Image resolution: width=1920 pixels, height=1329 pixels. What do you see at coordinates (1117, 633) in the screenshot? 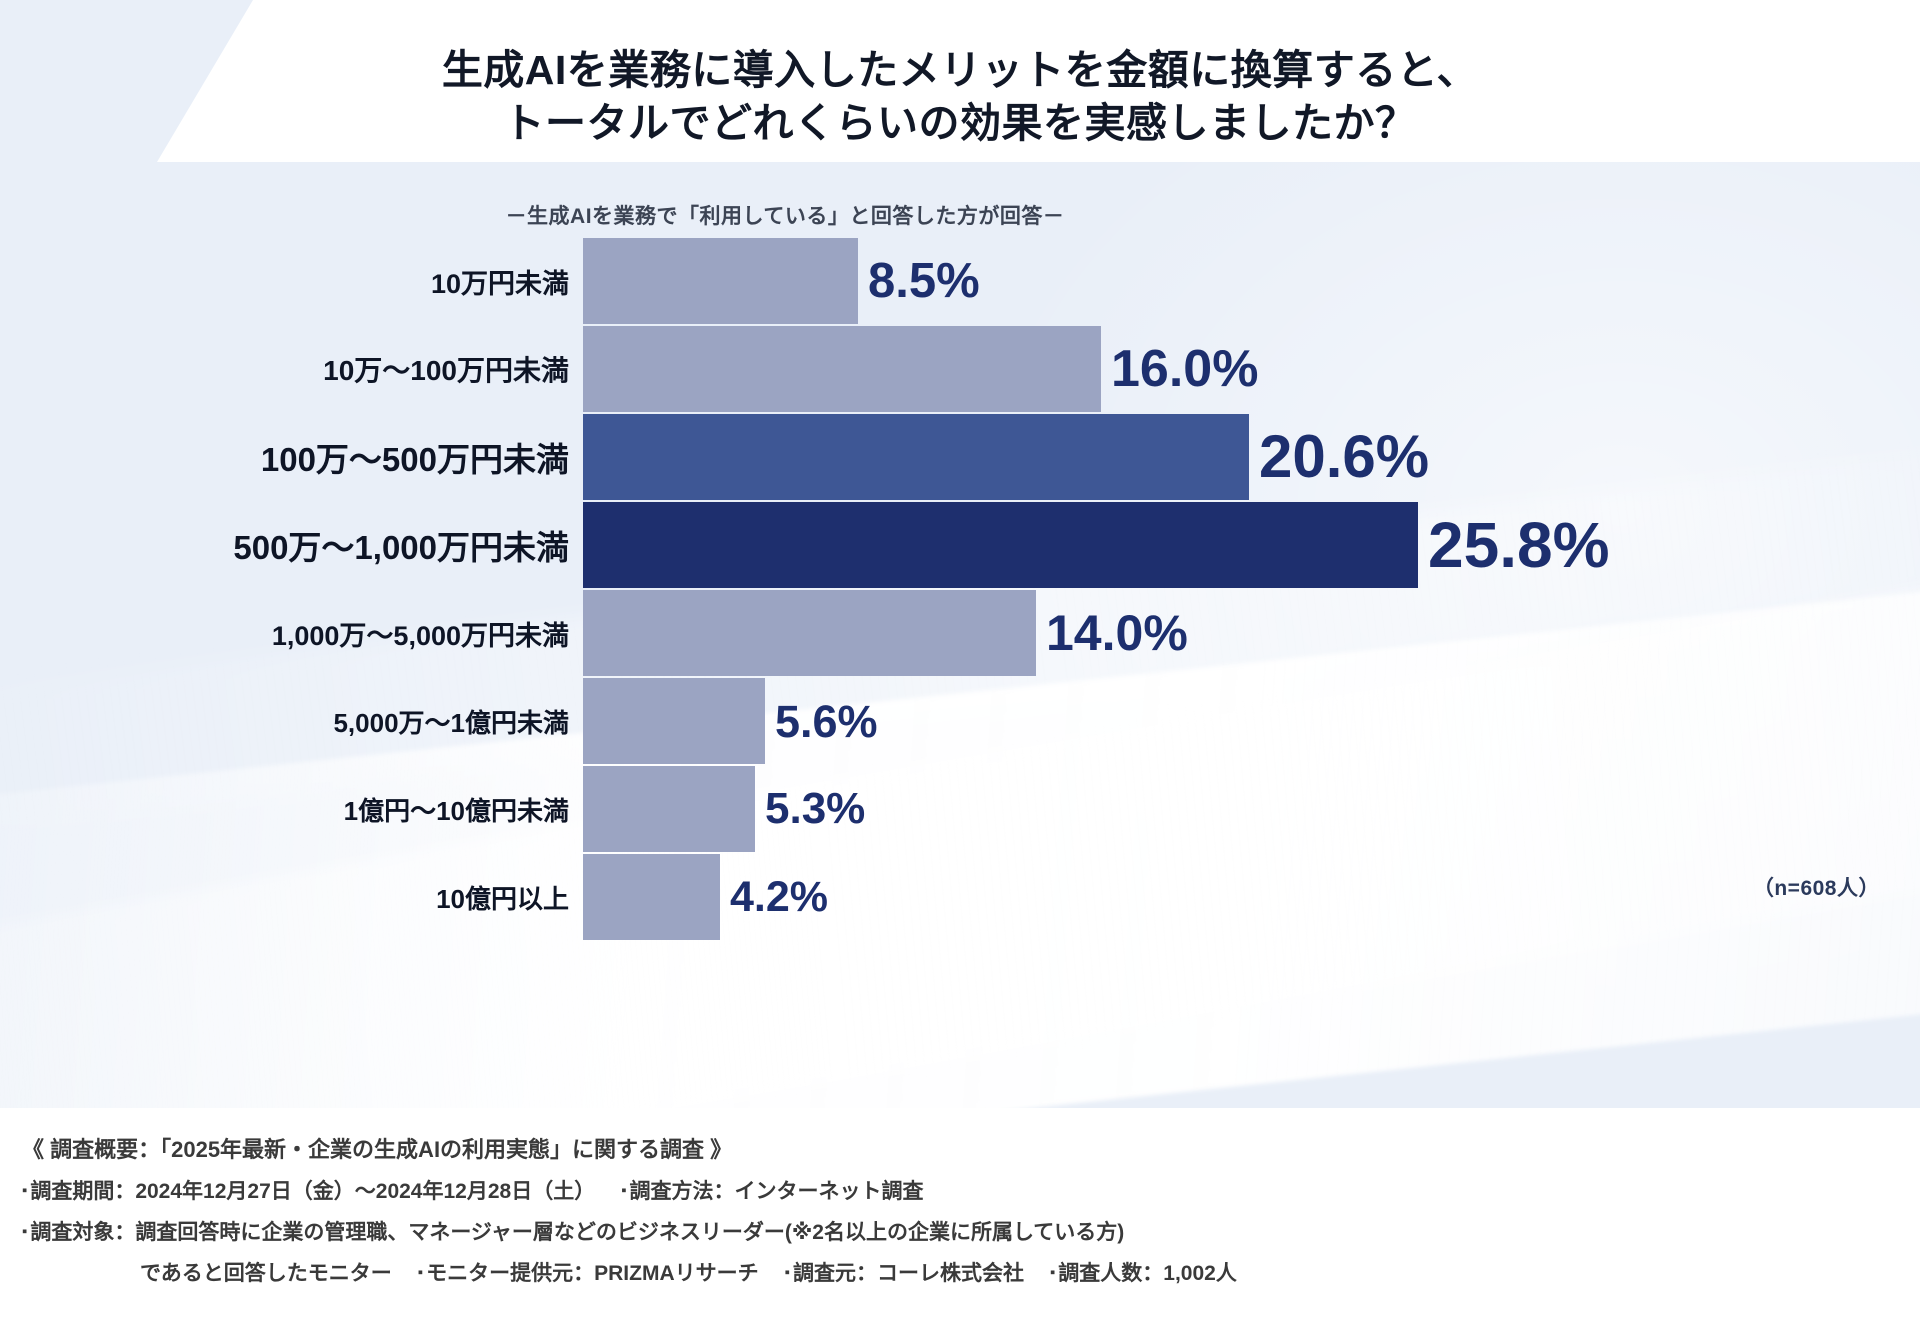
I see `bar-value-label: 14.0%` at bounding box center [1117, 633].